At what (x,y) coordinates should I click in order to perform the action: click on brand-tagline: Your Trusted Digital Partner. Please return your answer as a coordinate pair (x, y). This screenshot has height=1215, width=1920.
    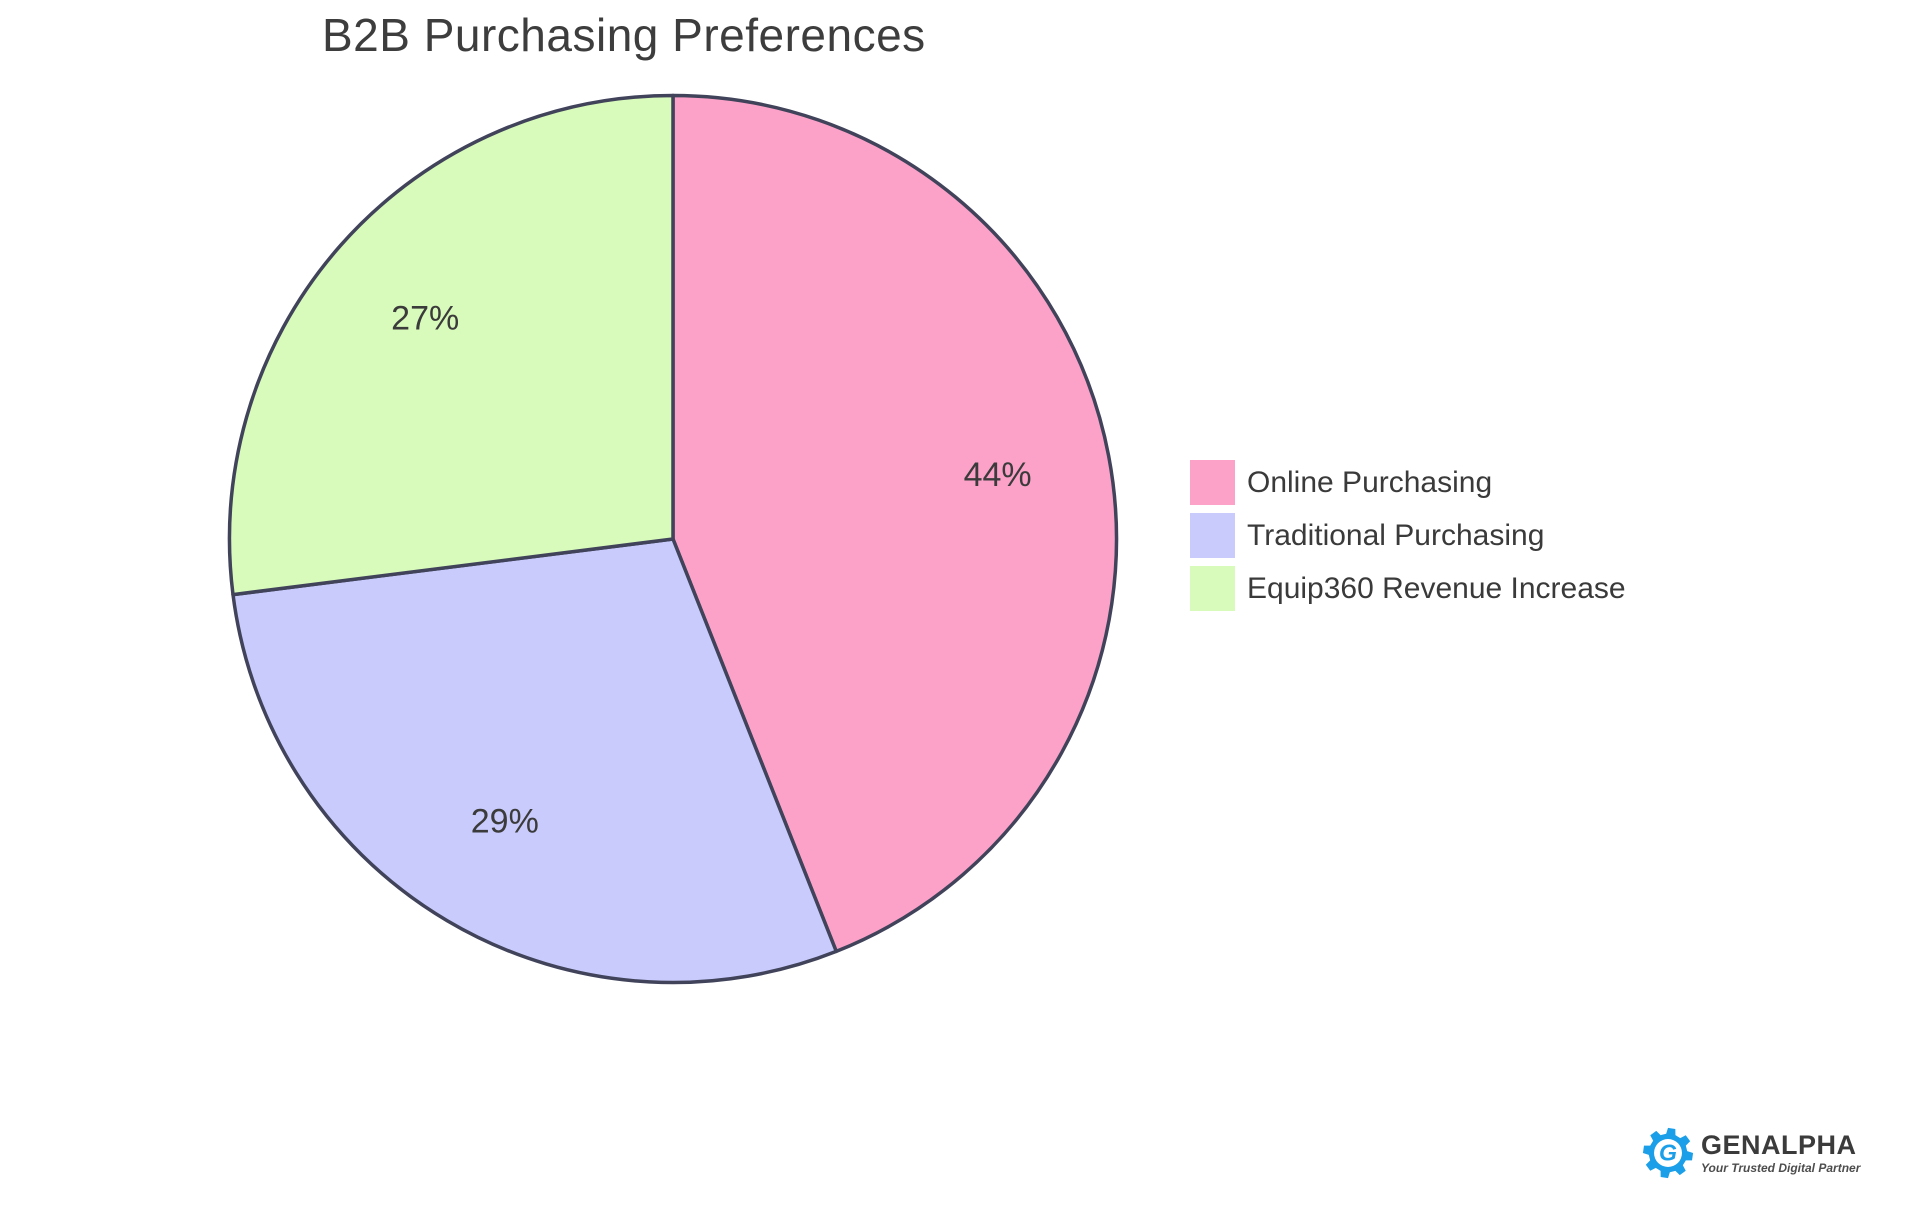
    Looking at the image, I should click on (1781, 1168).